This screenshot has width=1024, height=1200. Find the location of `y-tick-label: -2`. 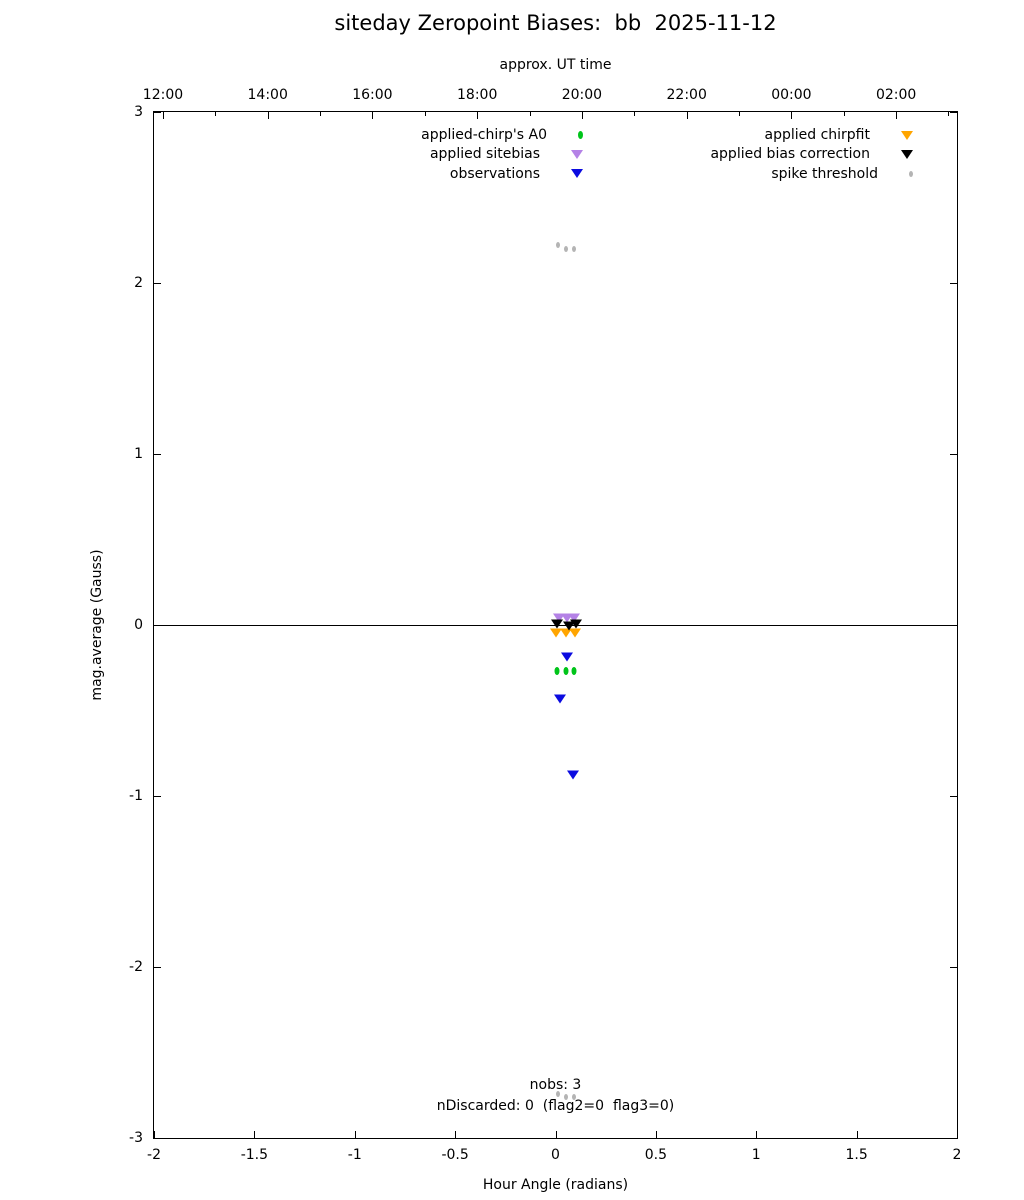

y-tick-label: -2 is located at coordinates (136, 967).